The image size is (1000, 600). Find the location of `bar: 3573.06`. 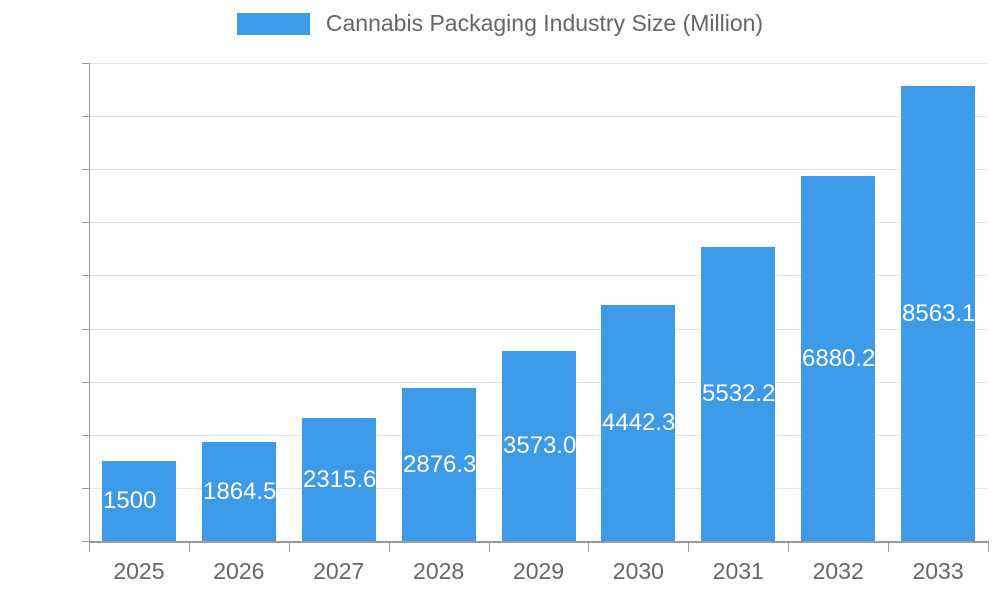

bar: 3573.06 is located at coordinates (539, 446).